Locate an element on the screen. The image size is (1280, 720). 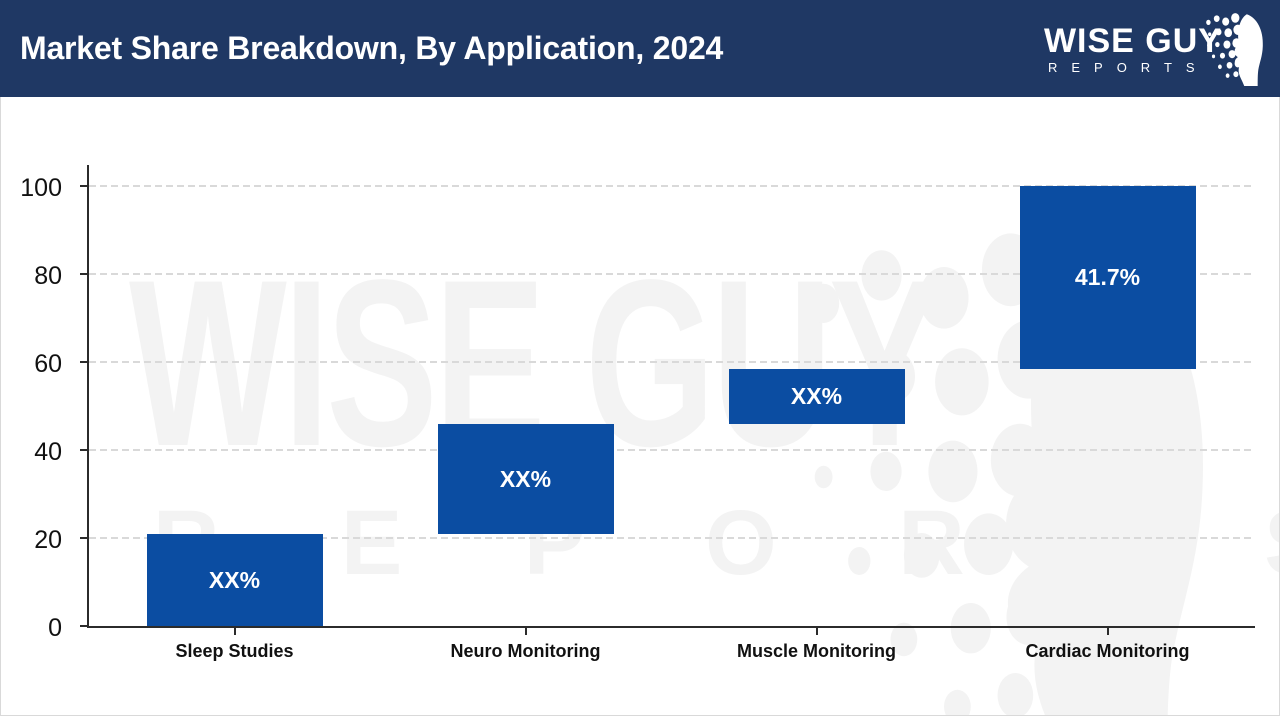
y-tick-label: 60 is located at coordinates (48, 364).